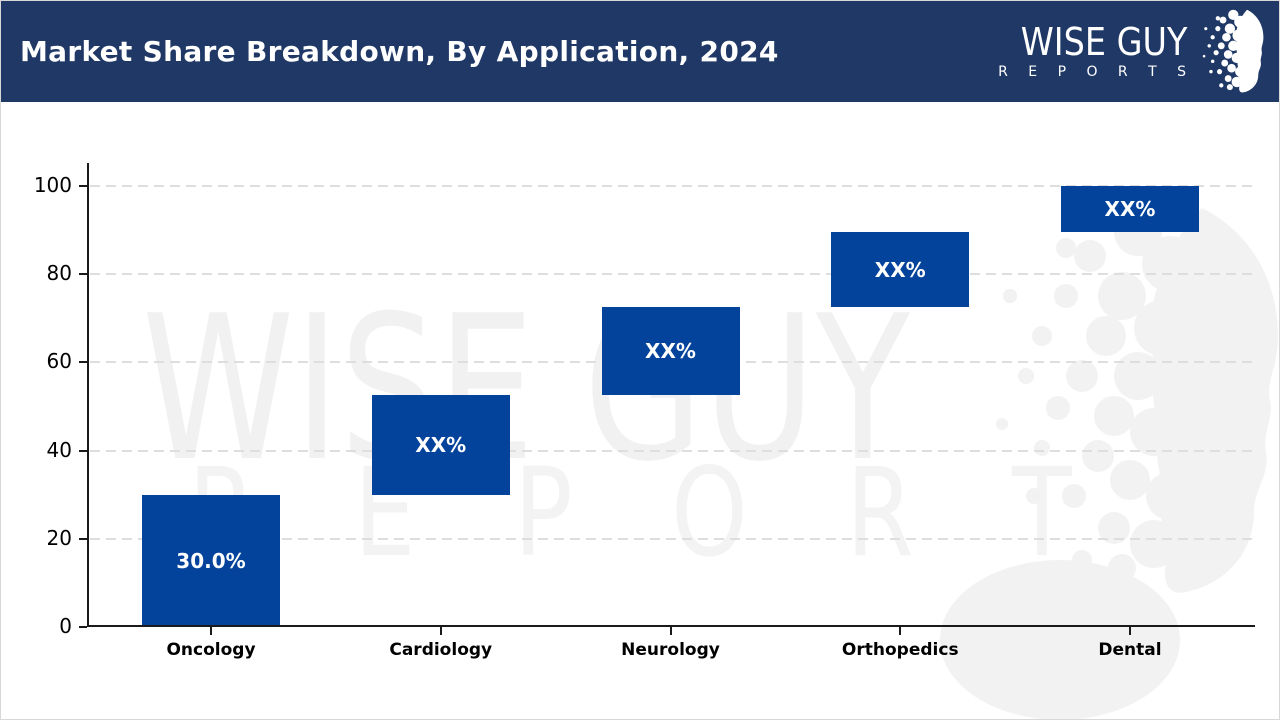  What do you see at coordinates (88, 395) in the screenshot?
I see `y-axis-spine` at bounding box center [88, 395].